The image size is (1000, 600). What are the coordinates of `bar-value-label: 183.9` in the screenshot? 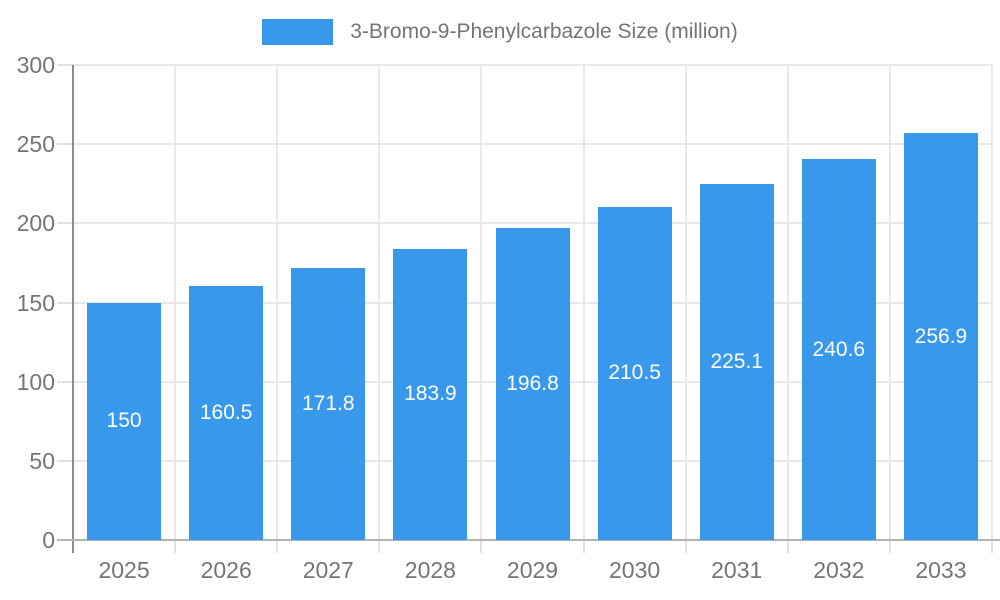 It's located at (430, 394).